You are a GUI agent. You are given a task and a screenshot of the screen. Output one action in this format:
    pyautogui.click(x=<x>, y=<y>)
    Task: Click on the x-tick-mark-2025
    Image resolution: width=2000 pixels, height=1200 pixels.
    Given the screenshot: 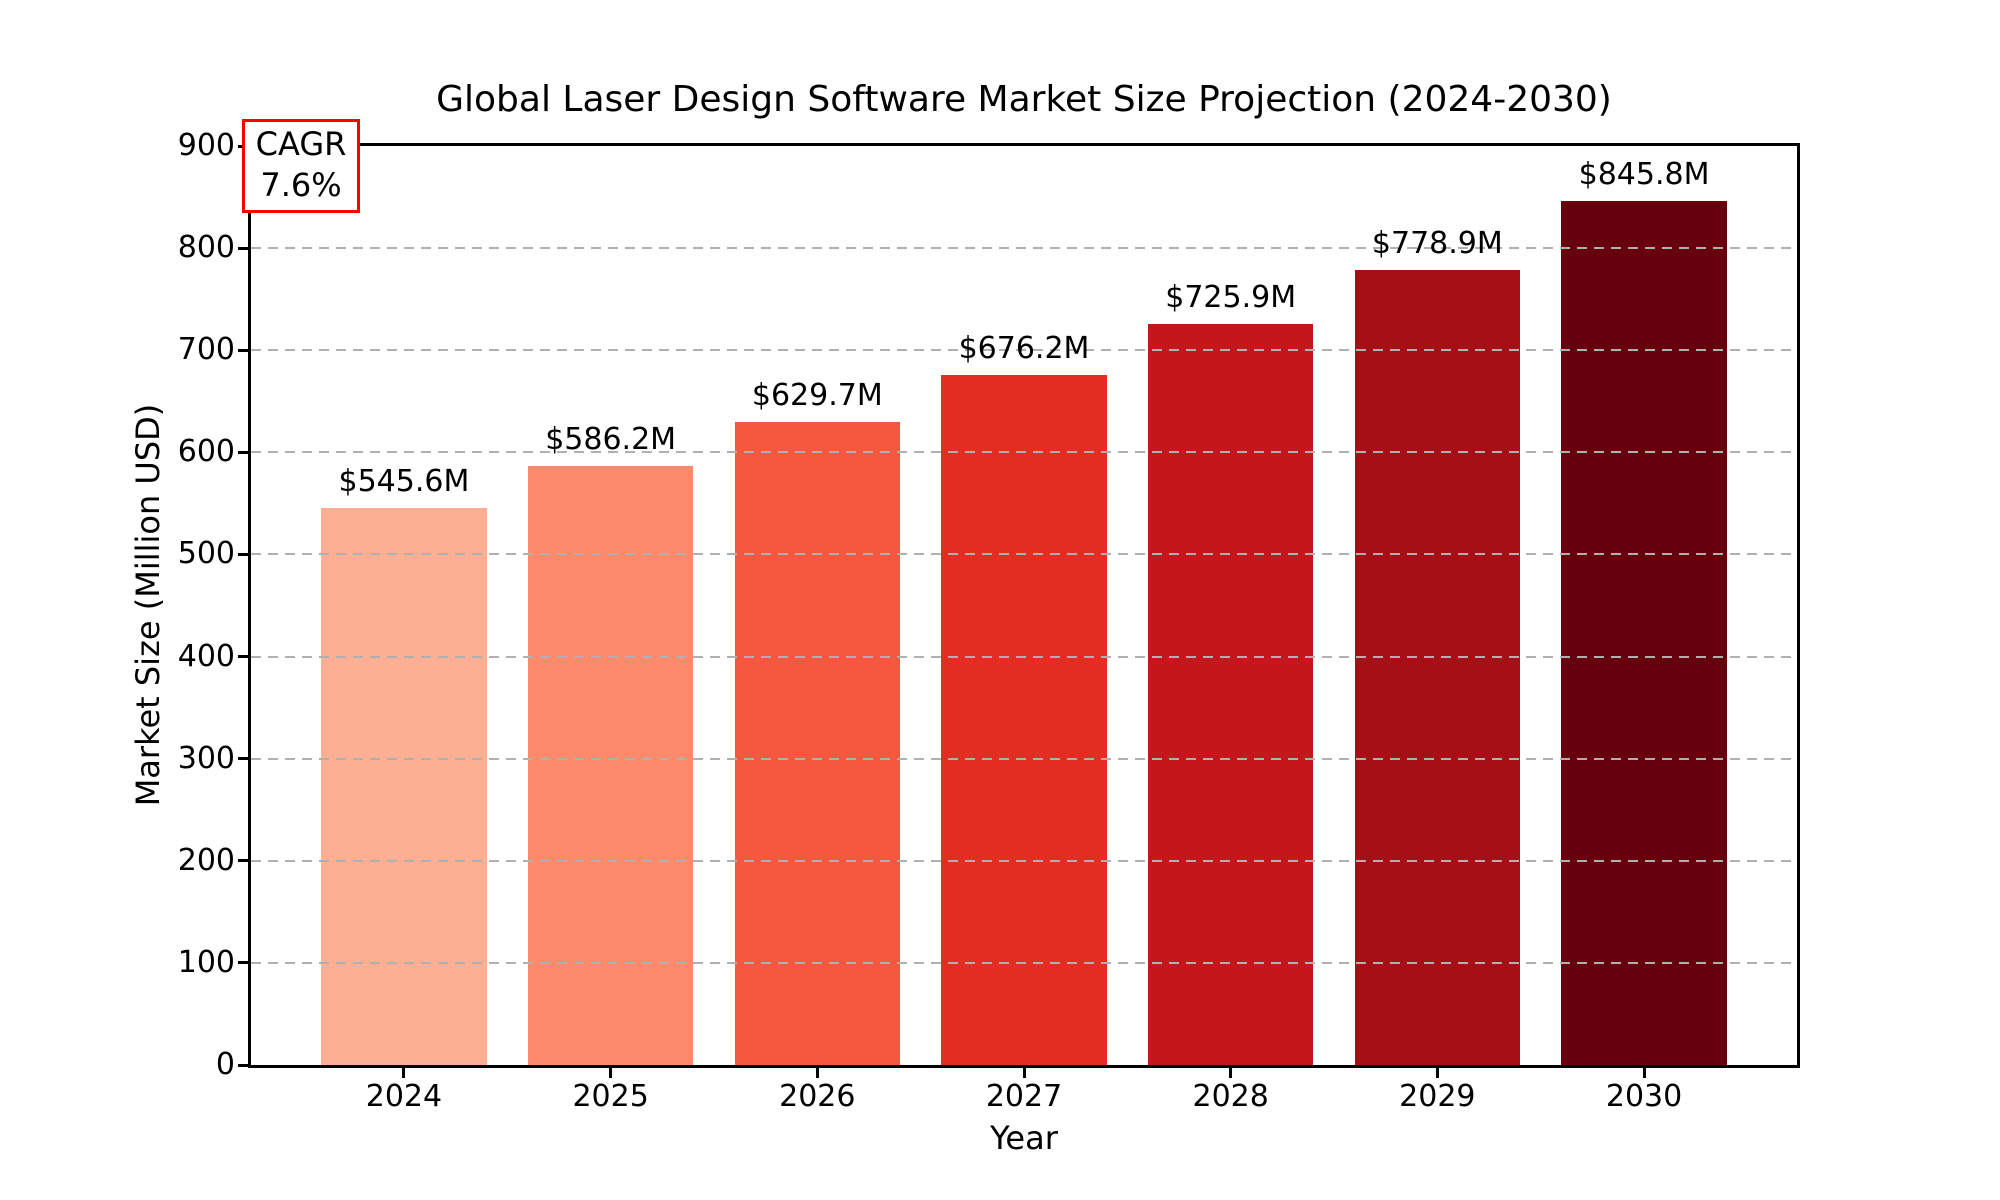 What is the action you would take?
    pyautogui.click(x=611, y=1073)
    